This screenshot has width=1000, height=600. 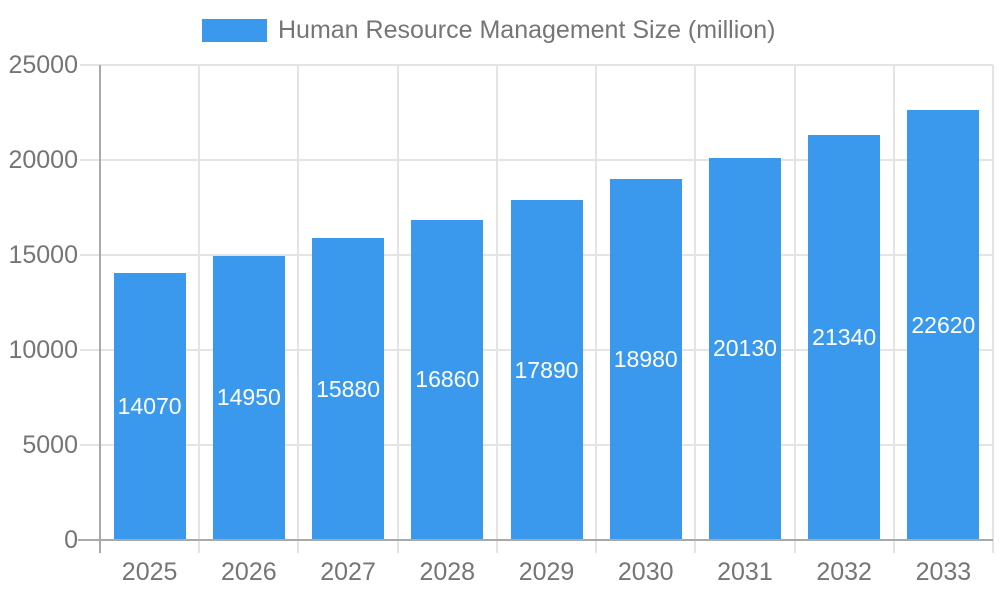 I want to click on x-axis-tick-label: 2027, so click(x=348, y=572).